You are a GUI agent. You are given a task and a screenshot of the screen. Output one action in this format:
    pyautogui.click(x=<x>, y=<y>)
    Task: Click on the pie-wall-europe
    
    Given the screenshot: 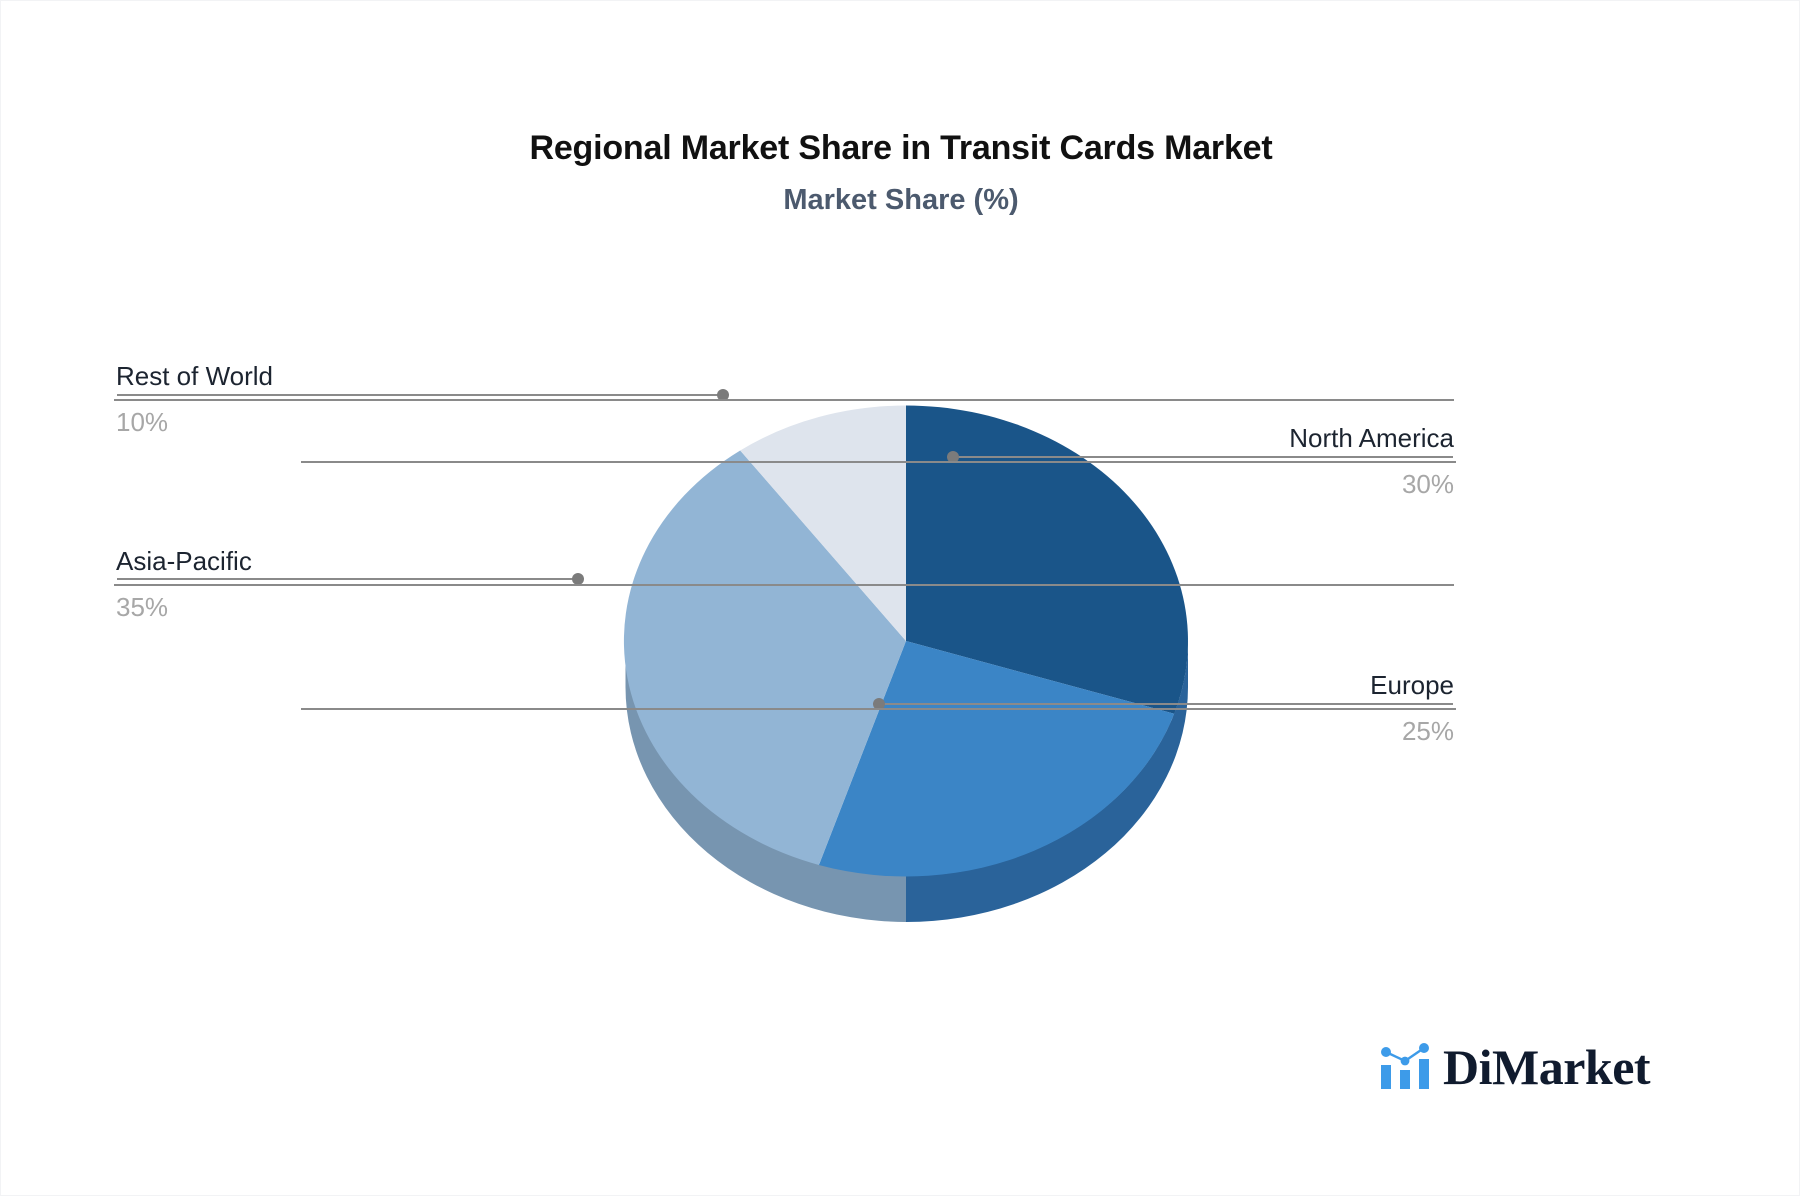 What is the action you would take?
    pyautogui.click(x=1047, y=781)
    